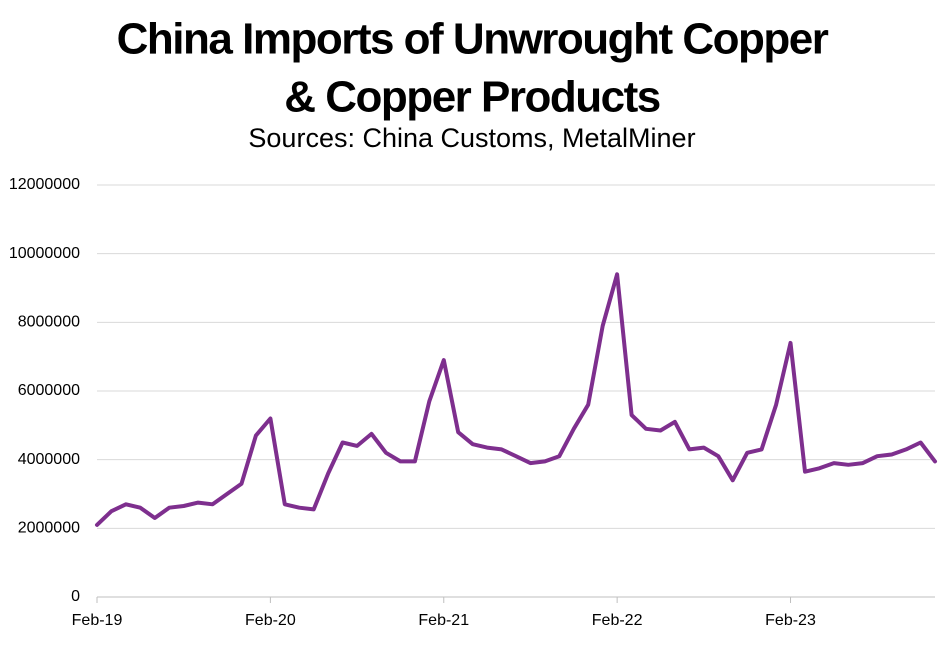 The image size is (952, 646). Describe the element at coordinates (790, 620) in the screenshot. I see `x-tick-label: Feb-23` at that location.